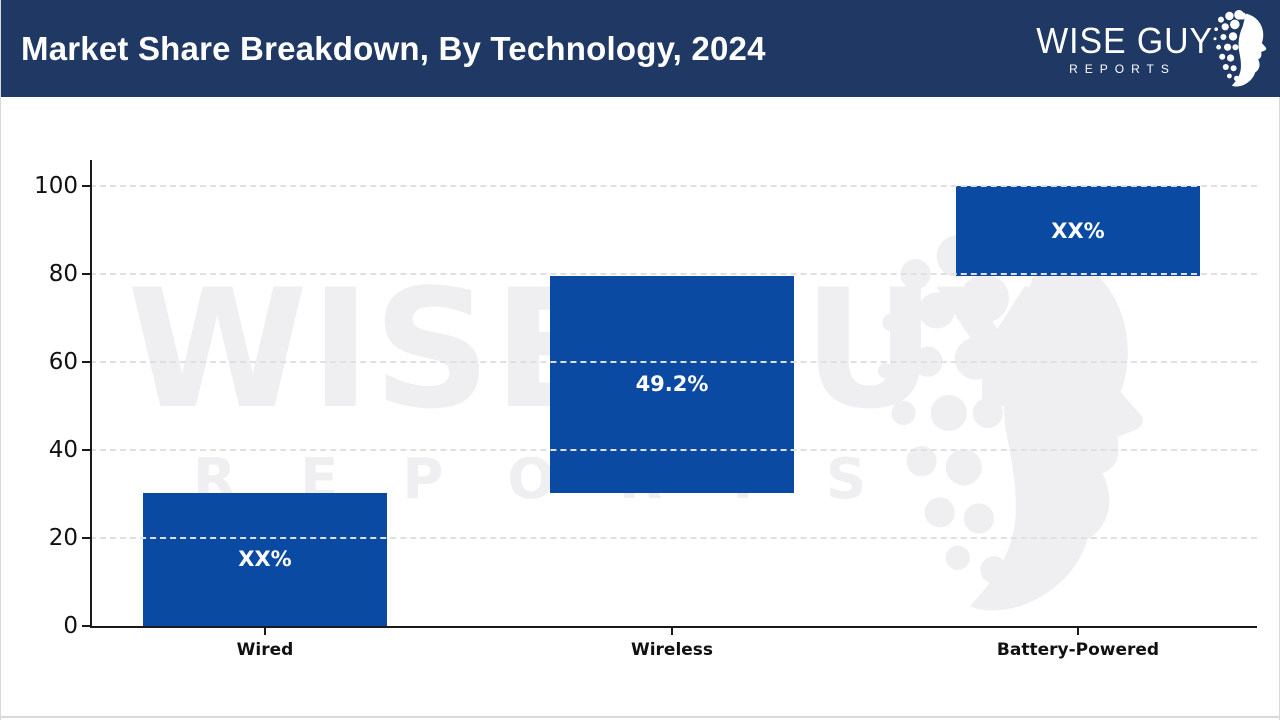  I want to click on y-axis, so click(91, 394).